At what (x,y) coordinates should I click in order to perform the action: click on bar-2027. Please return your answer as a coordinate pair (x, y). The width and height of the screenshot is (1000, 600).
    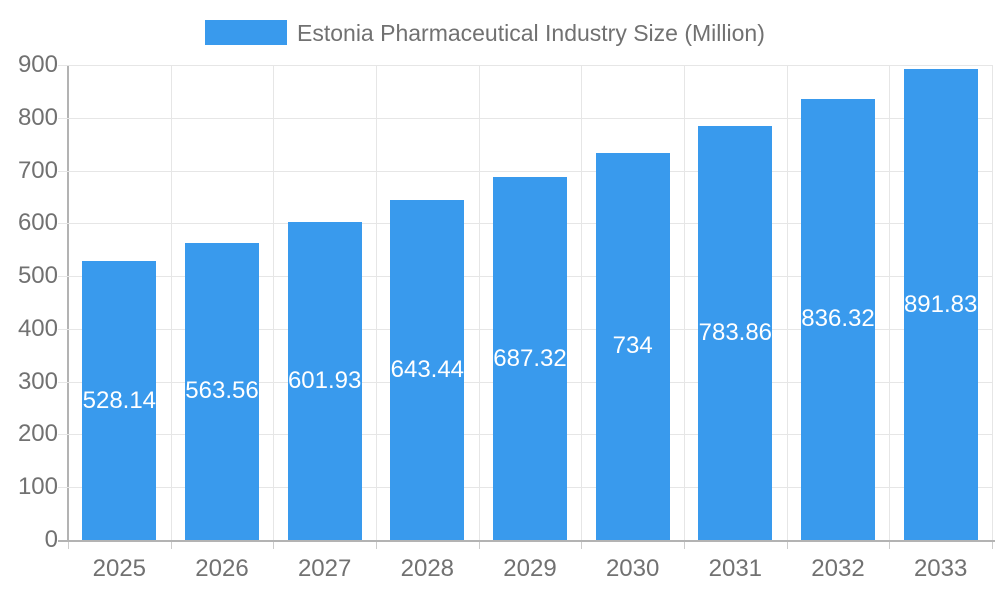
    Looking at the image, I should click on (324, 381).